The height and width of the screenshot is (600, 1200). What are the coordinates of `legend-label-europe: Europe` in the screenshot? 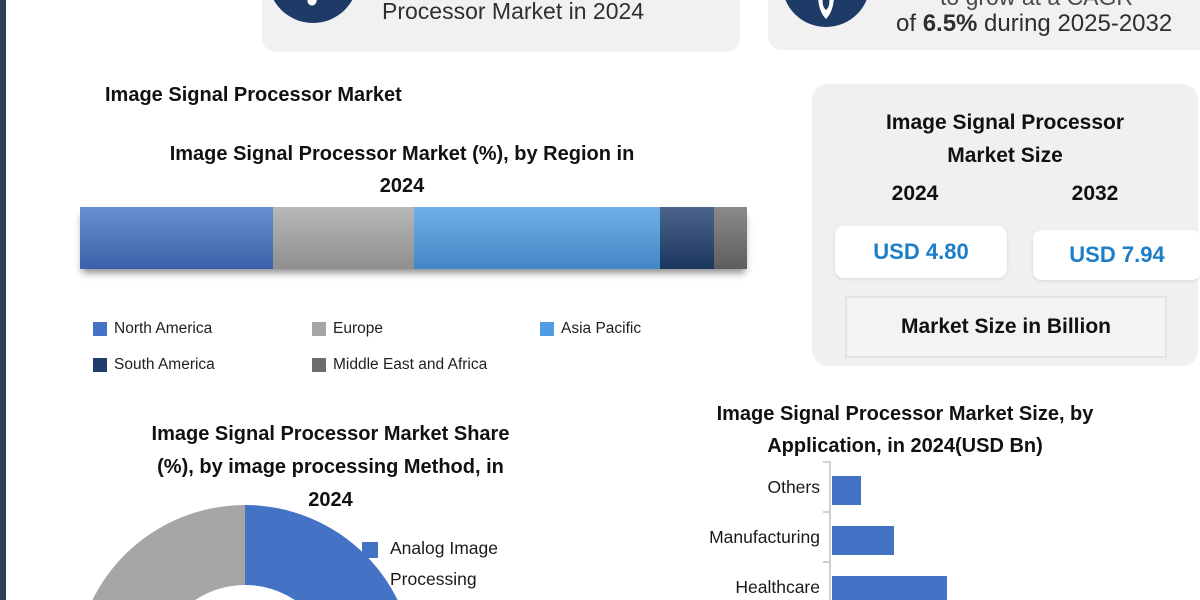 It's located at (358, 328).